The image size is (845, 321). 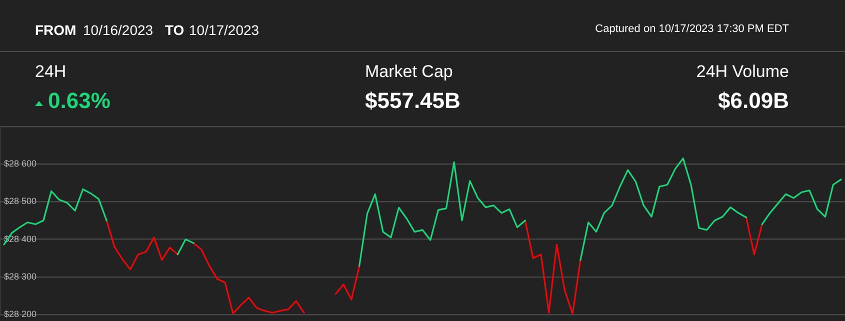 What do you see at coordinates (55, 30) in the screenshot?
I see `text: FROM` at bounding box center [55, 30].